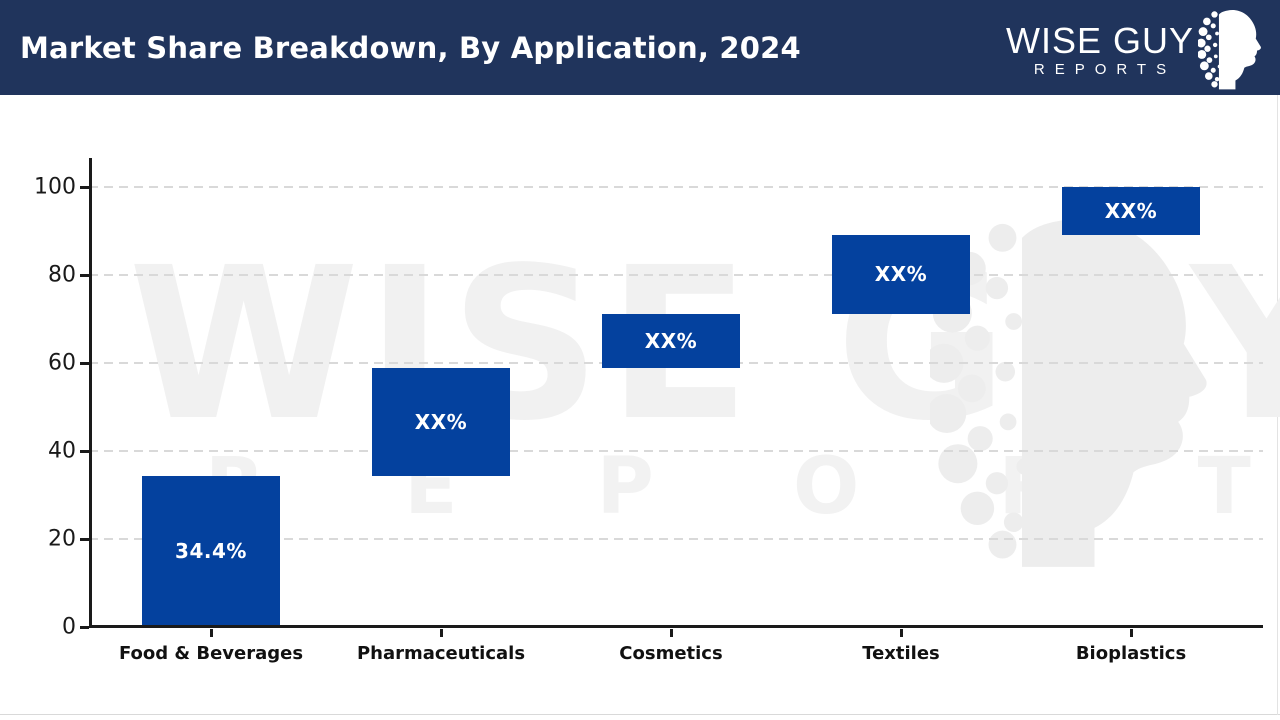 The image size is (1280, 720). Describe the element at coordinates (62, 451) in the screenshot. I see `y-tick-label-40: 40` at that location.